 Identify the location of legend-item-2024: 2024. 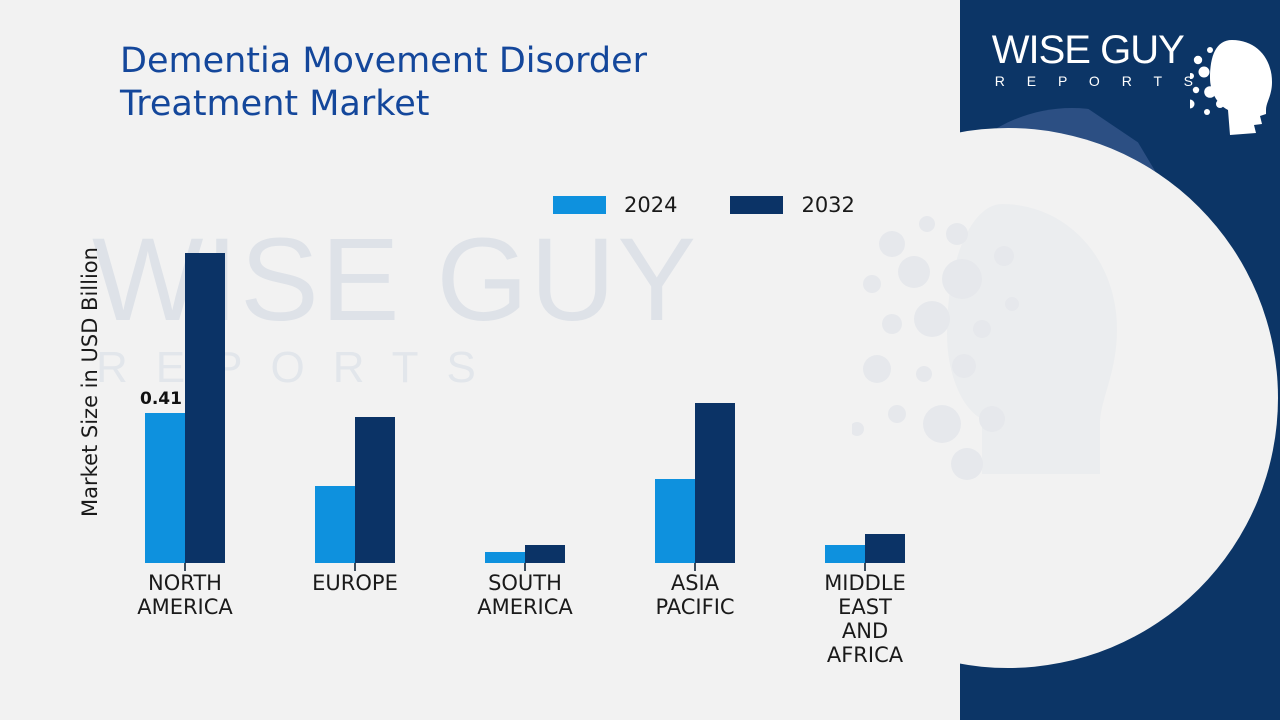
(641, 205).